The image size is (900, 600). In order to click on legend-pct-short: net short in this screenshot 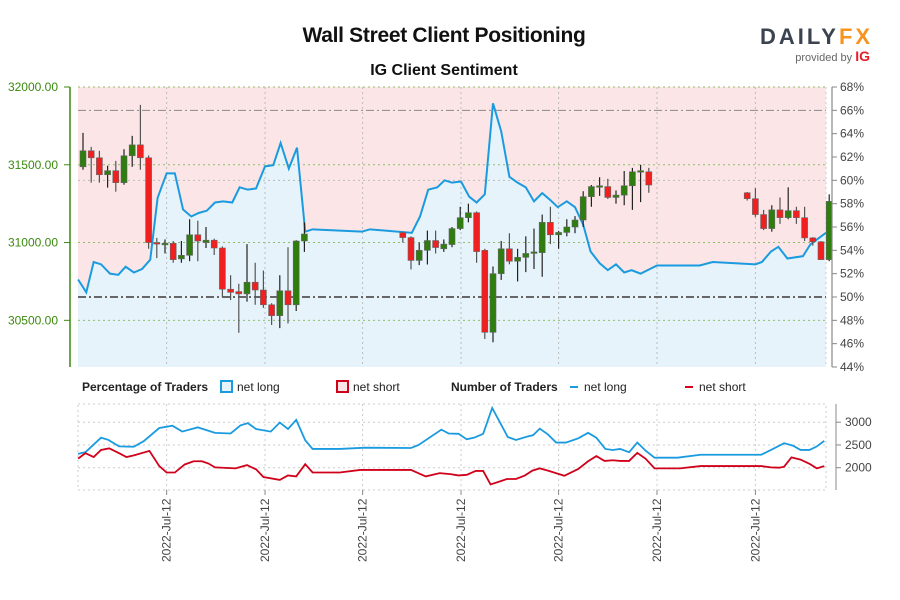, I will do `click(368, 387)`.